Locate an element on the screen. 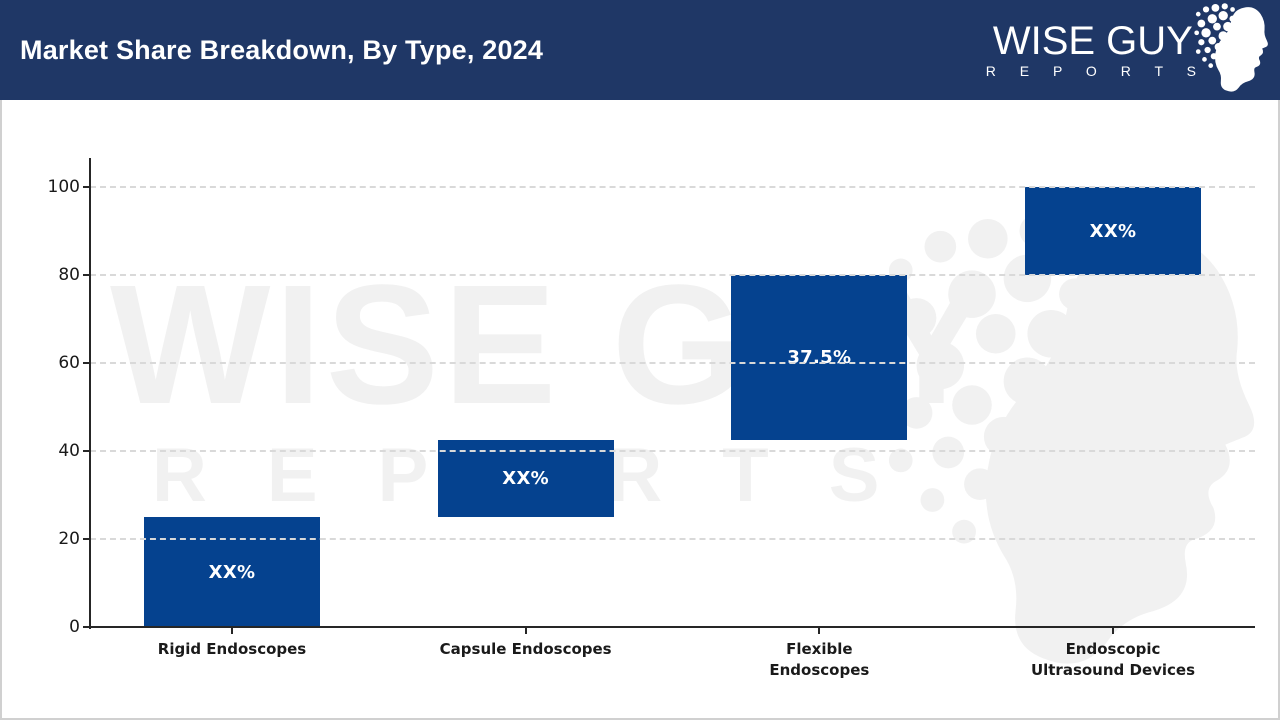 The width and height of the screenshot is (1280, 720). brand-logo: WISE GUY R E P O R T S is located at coordinates (1125, 50).